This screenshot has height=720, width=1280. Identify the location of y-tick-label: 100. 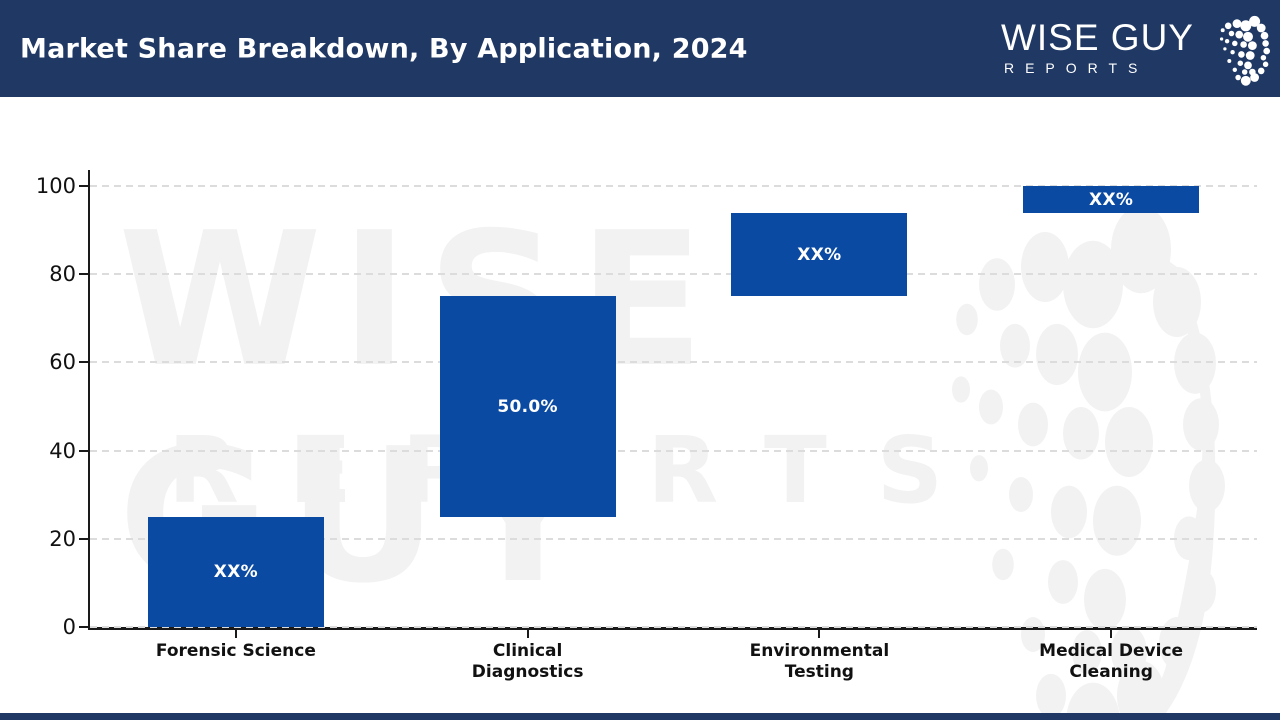
(55, 186).